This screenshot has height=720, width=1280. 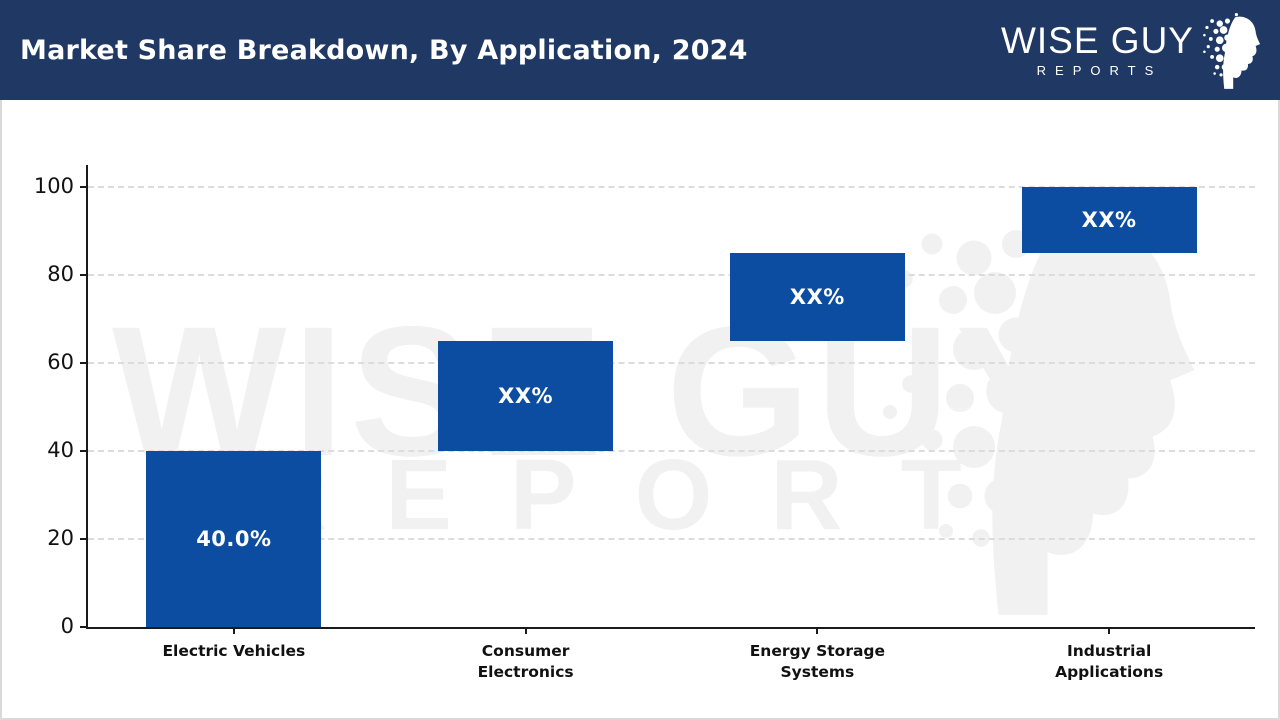 I want to click on category-label-line: Consumer, so click(x=525, y=651).